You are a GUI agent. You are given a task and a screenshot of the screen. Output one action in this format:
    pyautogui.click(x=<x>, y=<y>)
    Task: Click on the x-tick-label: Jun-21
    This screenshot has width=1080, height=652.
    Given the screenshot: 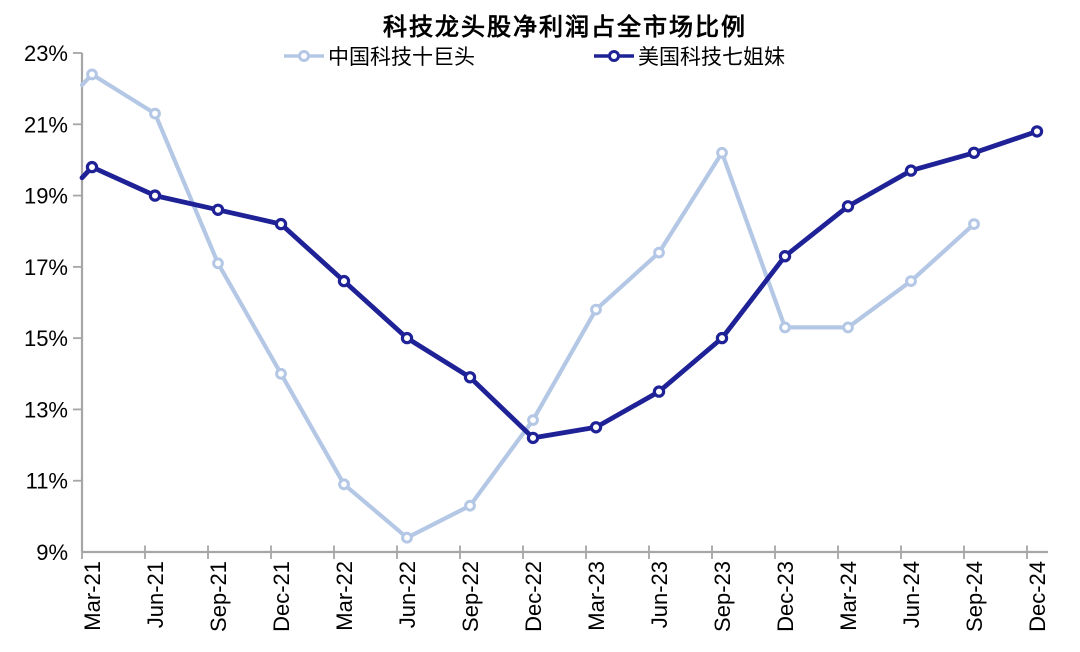 What is the action you would take?
    pyautogui.click(x=155, y=594)
    